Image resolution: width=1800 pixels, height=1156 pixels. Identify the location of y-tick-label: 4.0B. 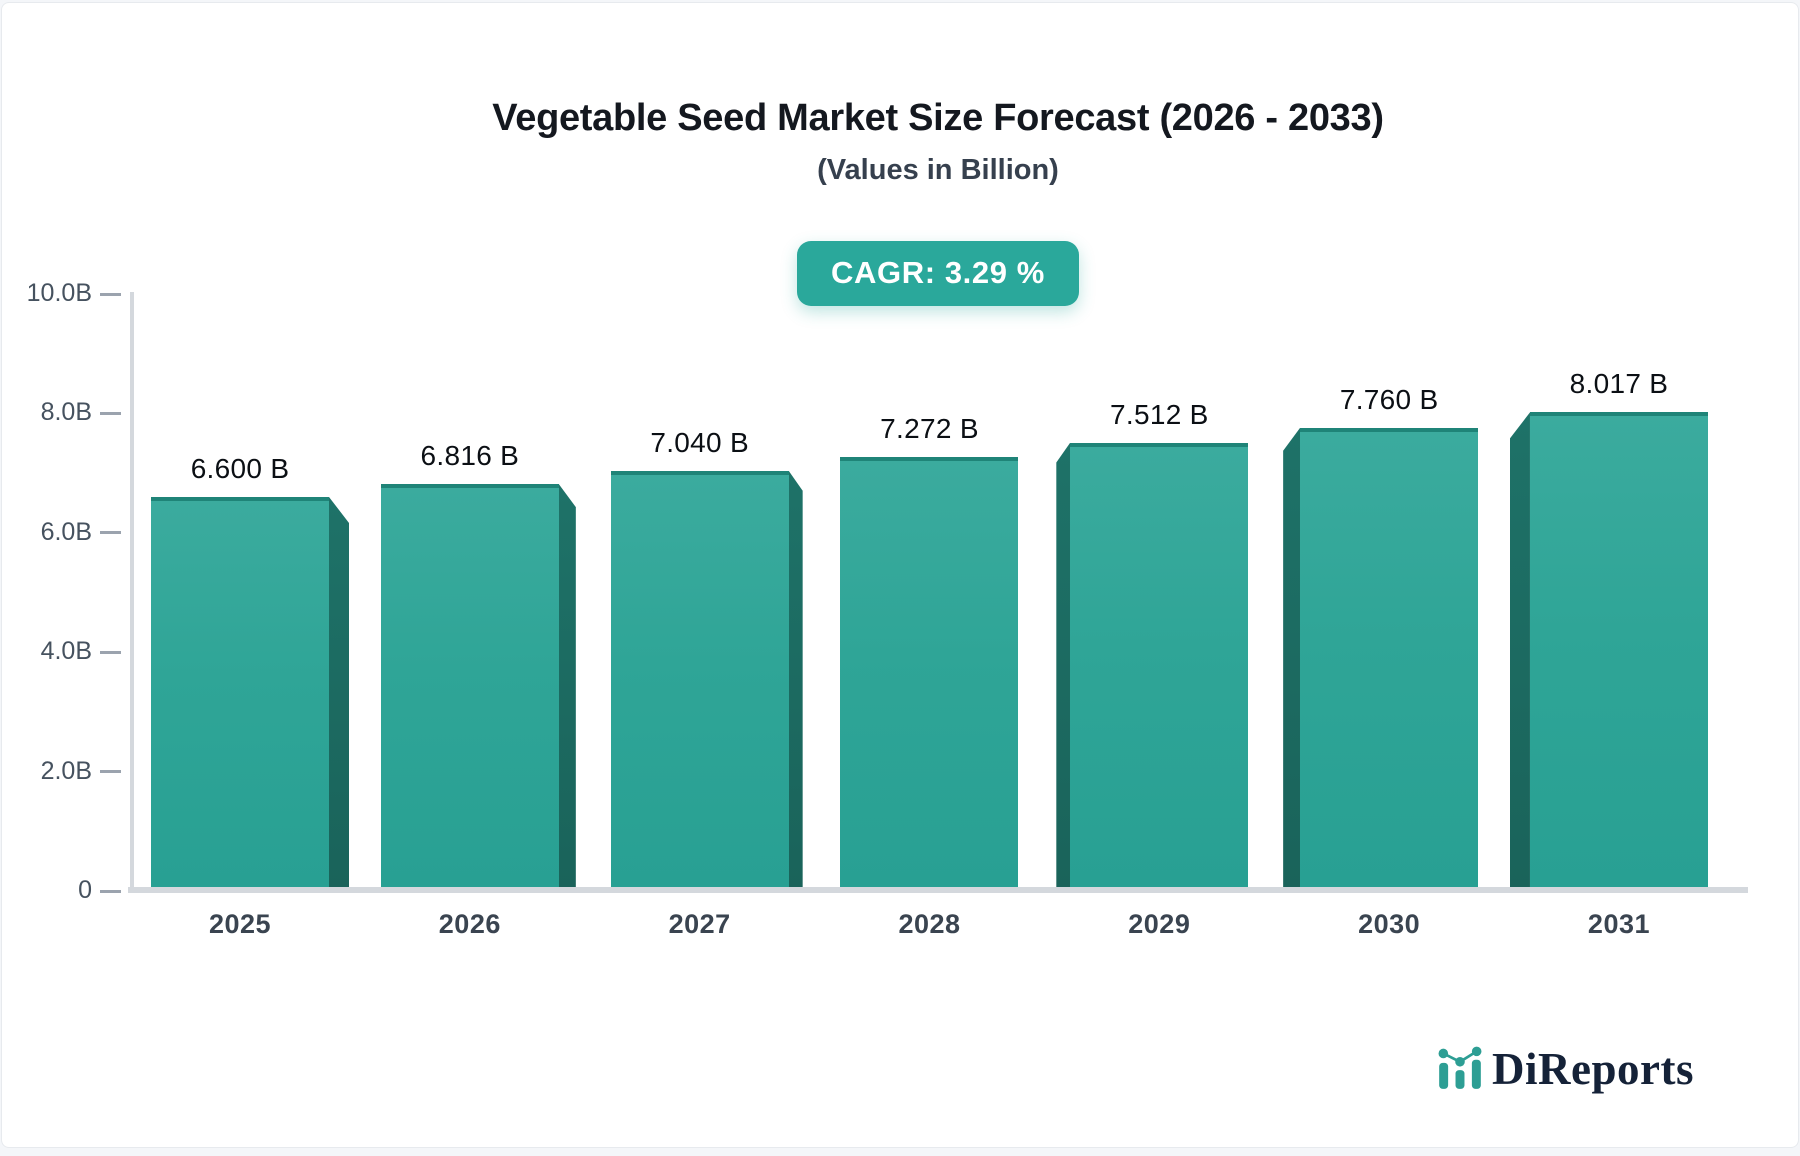
(66, 651).